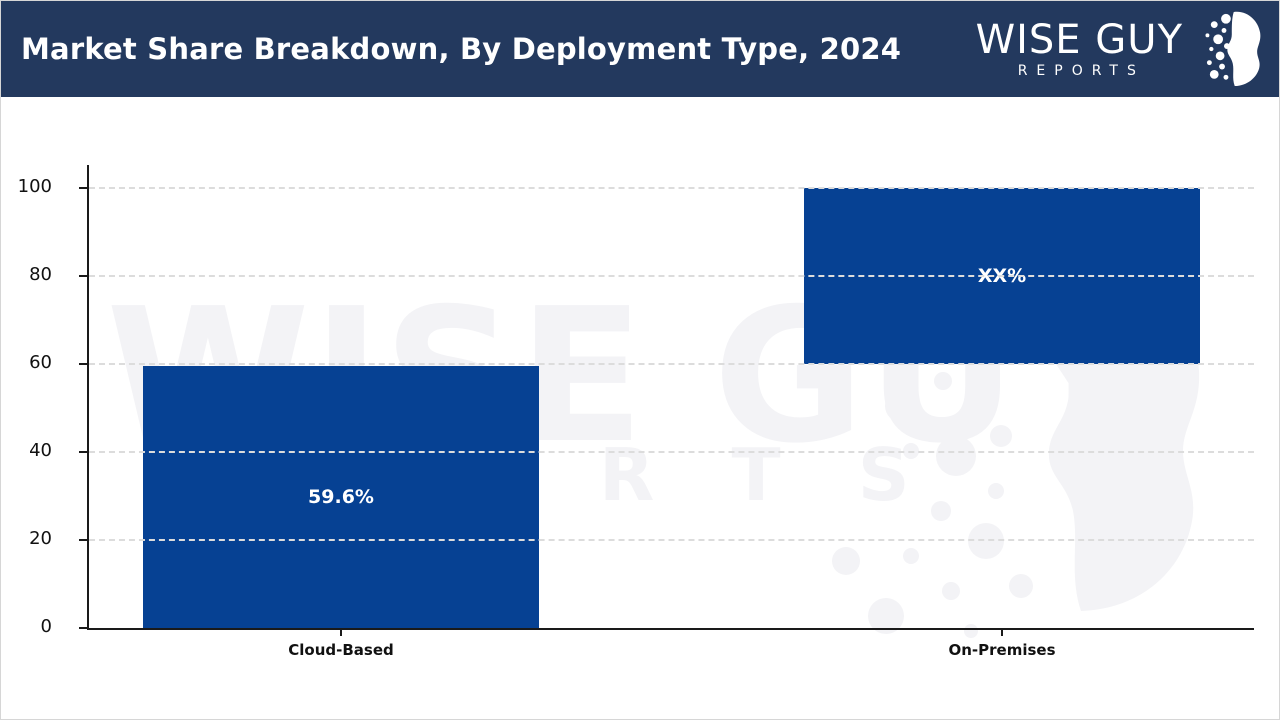 The width and height of the screenshot is (1280, 720). Describe the element at coordinates (40, 538) in the screenshot. I see `y-tick-label-20: 20` at that location.